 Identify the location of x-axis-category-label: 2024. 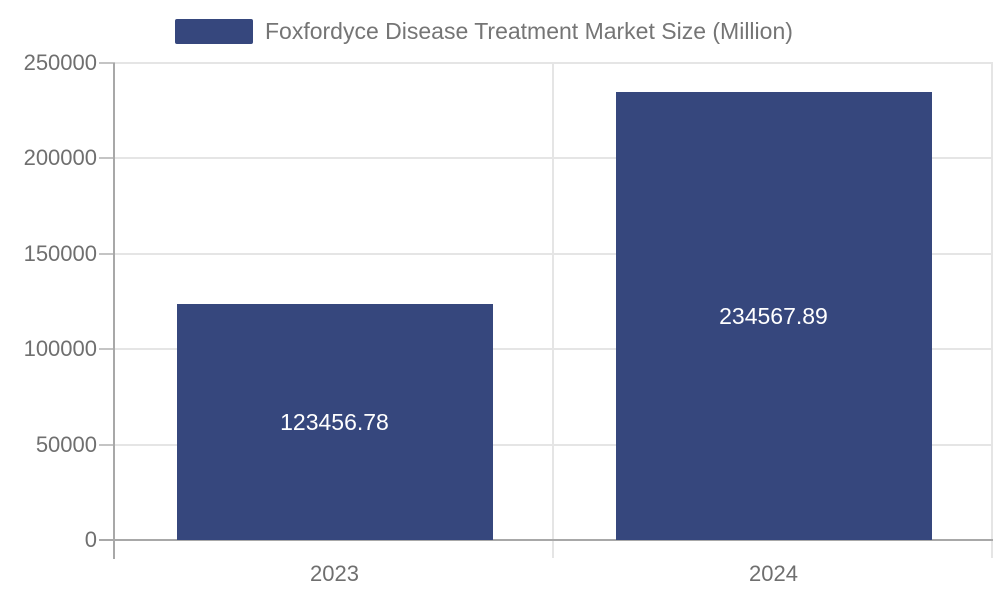
(773, 573).